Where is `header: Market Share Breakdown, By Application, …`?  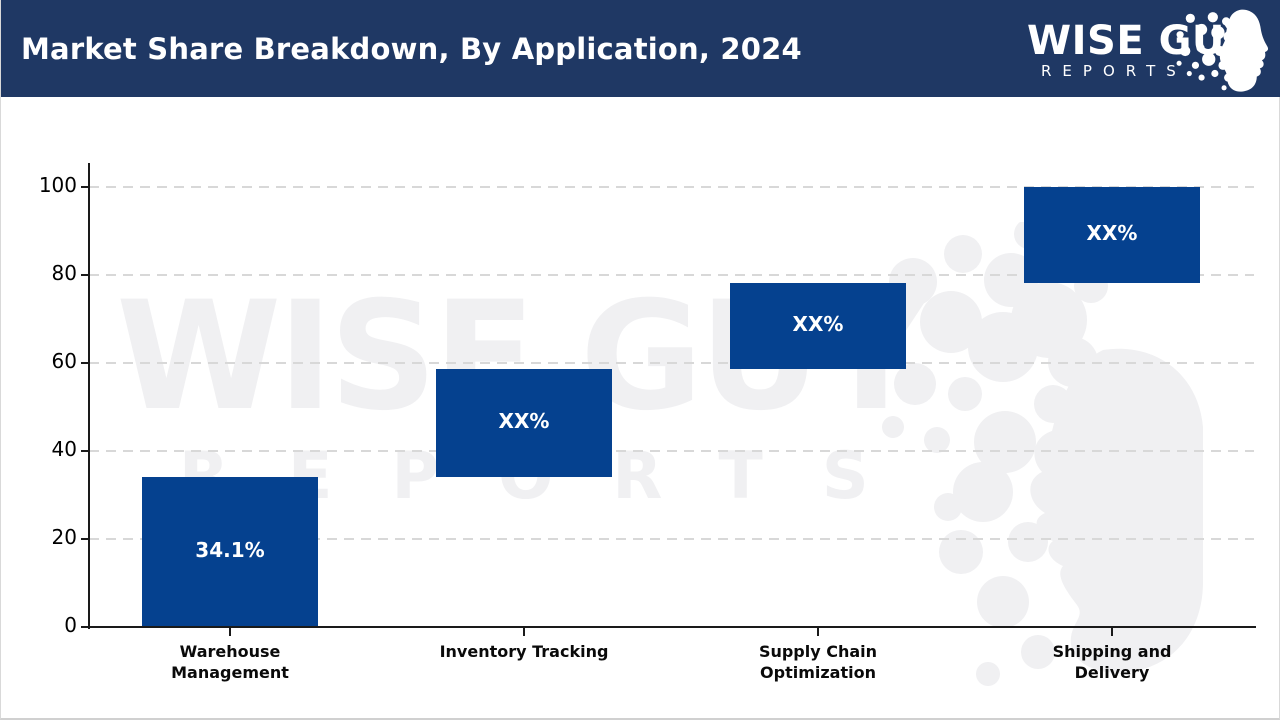
header: Market Share Breakdown, By Application, … is located at coordinates (640, 48).